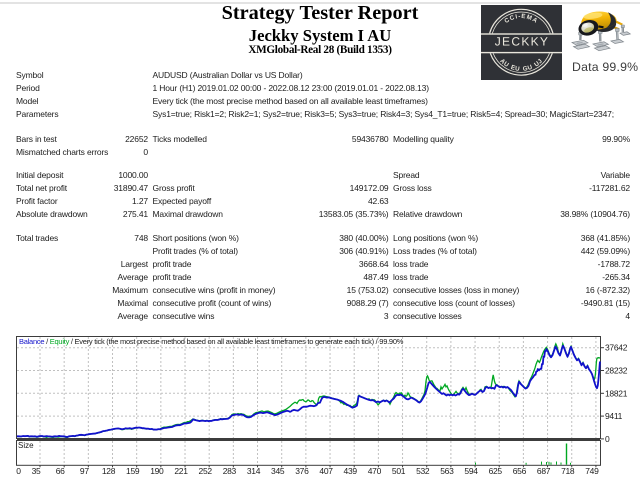  Describe the element at coordinates (278, 471) in the screenshot. I see `svg-text: 345` at that location.